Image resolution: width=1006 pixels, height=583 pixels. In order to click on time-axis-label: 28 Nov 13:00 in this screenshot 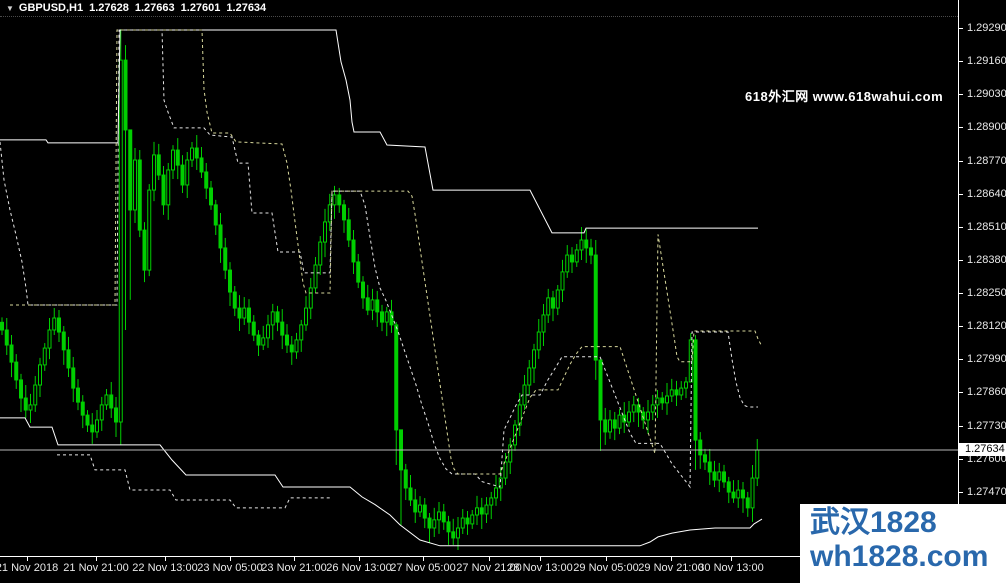, I will do `click(540, 568)`.